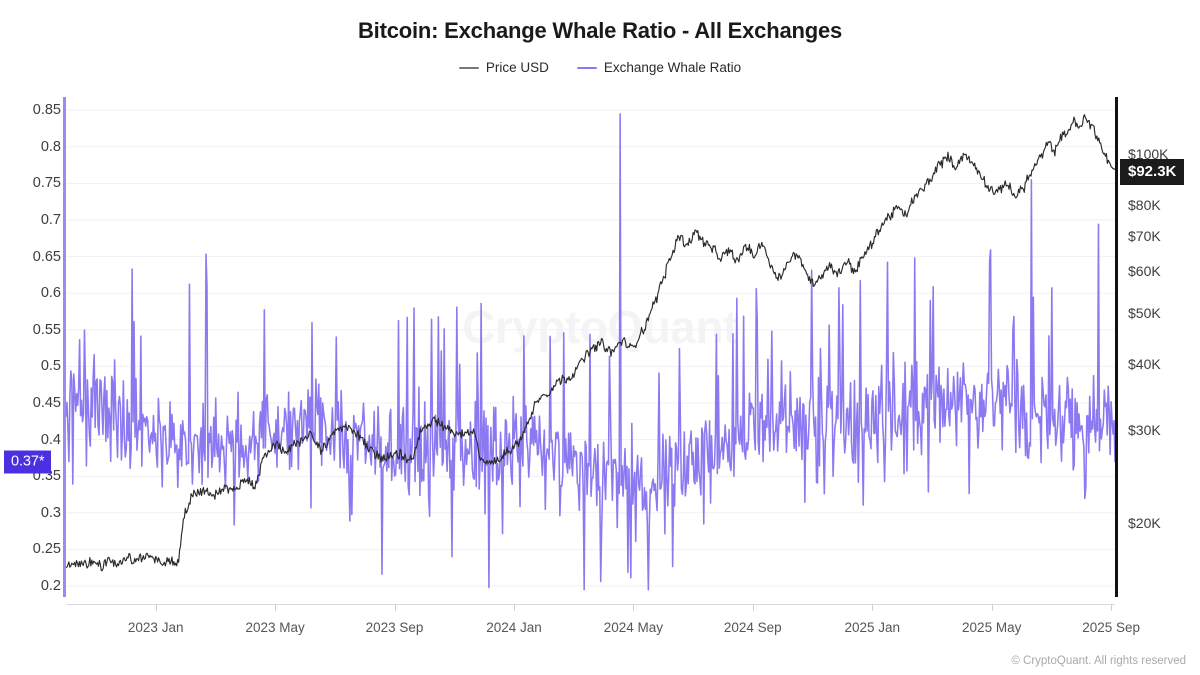 This screenshot has height=675, width=1200. Describe the element at coordinates (468, 67) in the screenshot. I see `legend-swatch-price` at that location.